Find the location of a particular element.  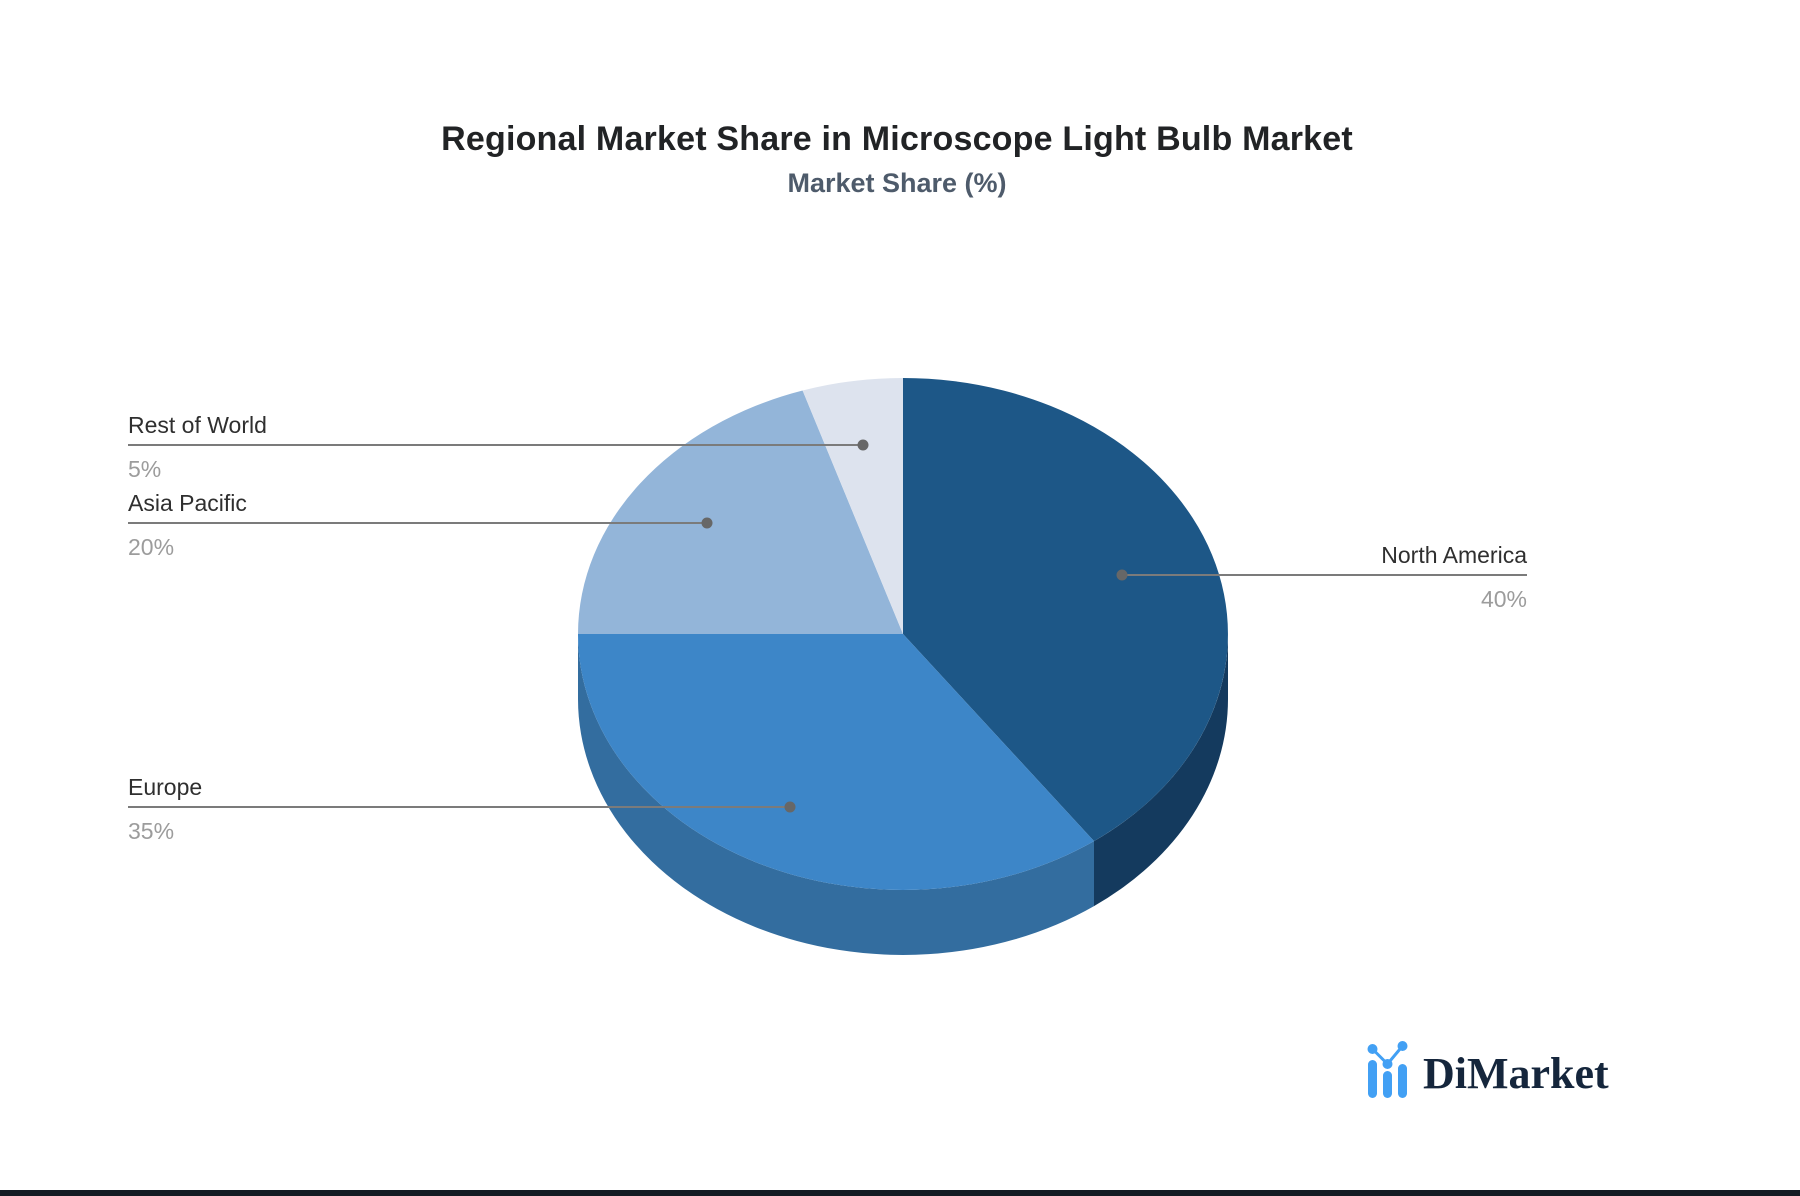

pie-slice-rest-of-world is located at coordinates (852, 506).